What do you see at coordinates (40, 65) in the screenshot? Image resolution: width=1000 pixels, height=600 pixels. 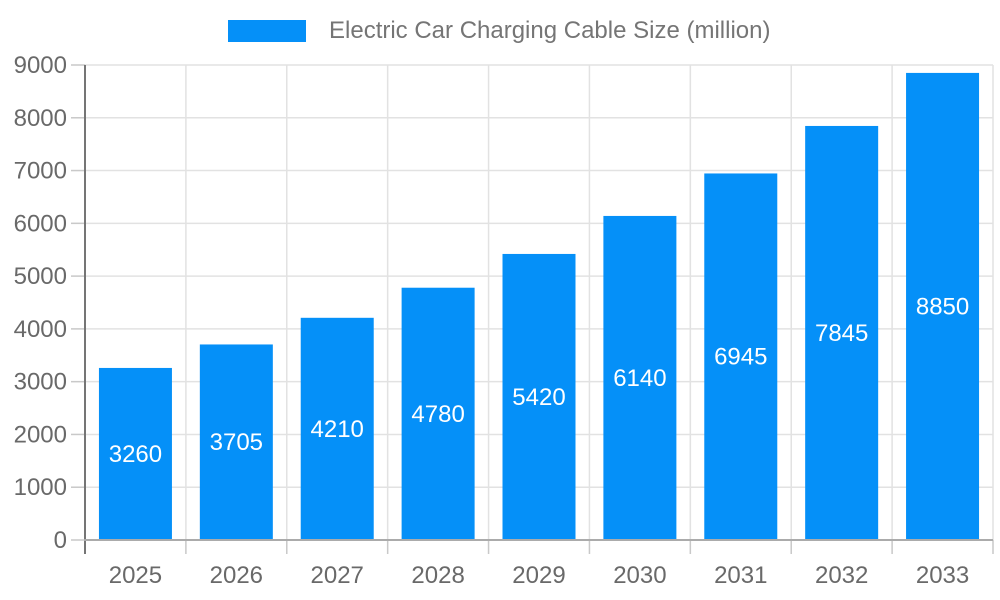 I see `y-axis-label: 9000` at bounding box center [40, 65].